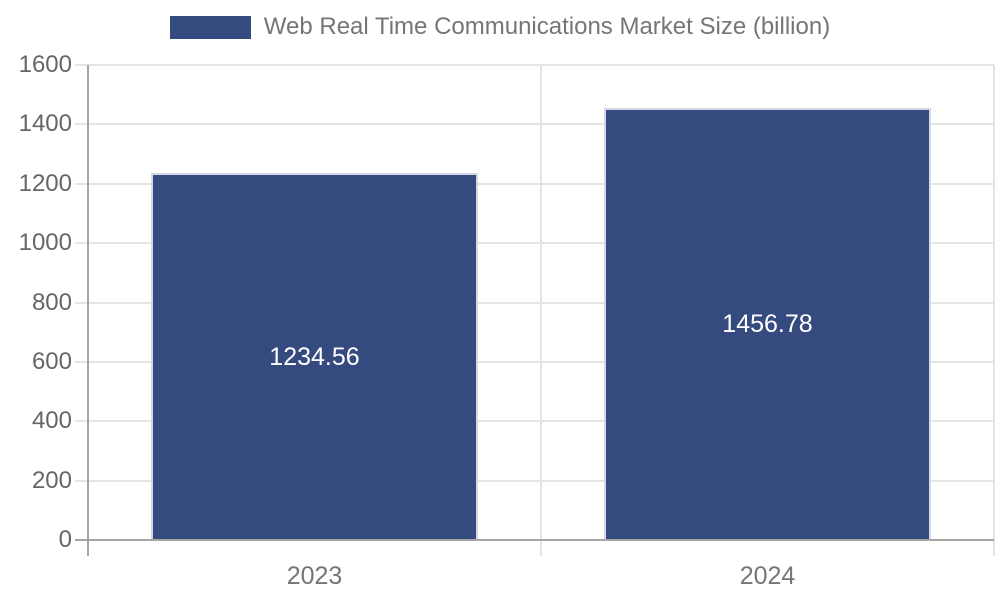 The height and width of the screenshot is (600, 1000). I want to click on bar-value-label: 1234.56, so click(314, 356).